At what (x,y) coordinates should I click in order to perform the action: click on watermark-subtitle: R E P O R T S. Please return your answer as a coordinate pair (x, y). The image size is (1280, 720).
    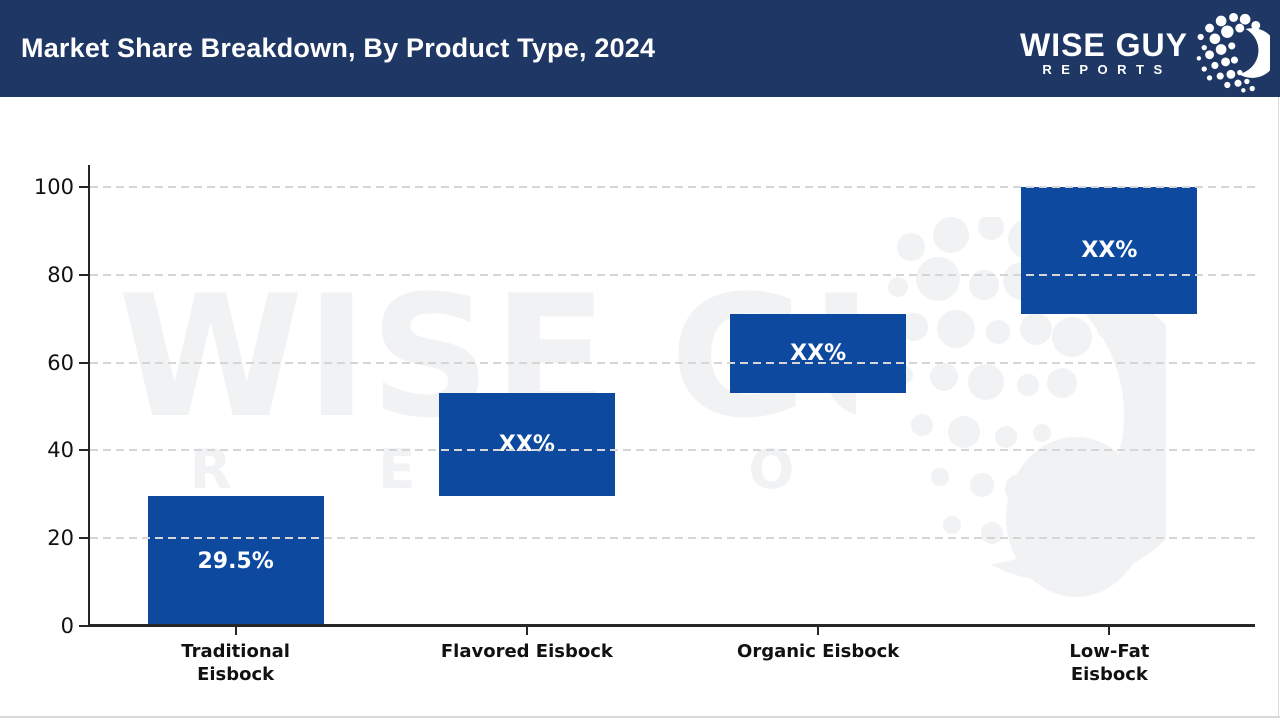
    Looking at the image, I should click on (710, 494).